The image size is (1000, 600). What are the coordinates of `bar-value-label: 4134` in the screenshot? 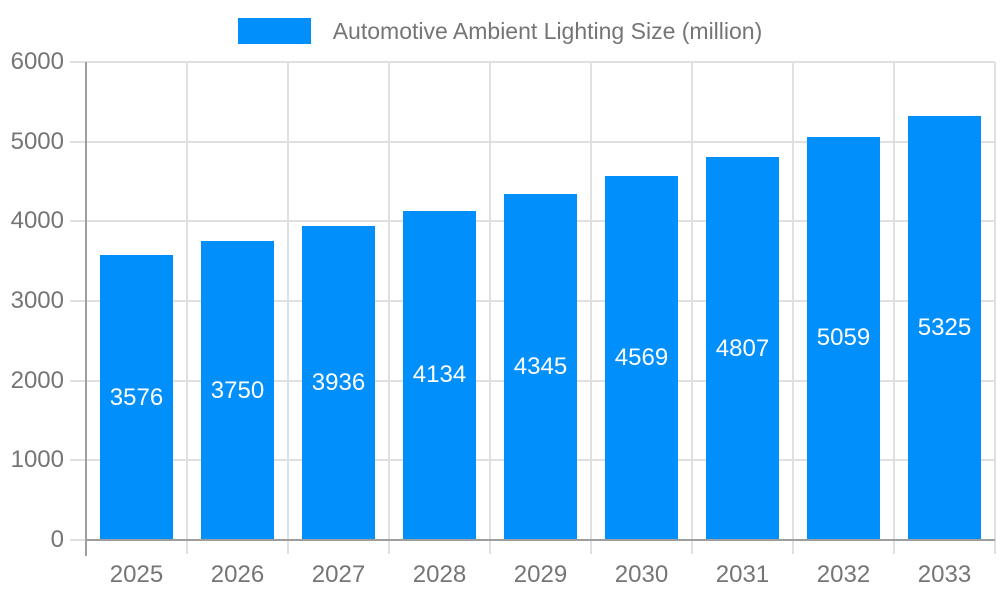 It's located at (439, 375).